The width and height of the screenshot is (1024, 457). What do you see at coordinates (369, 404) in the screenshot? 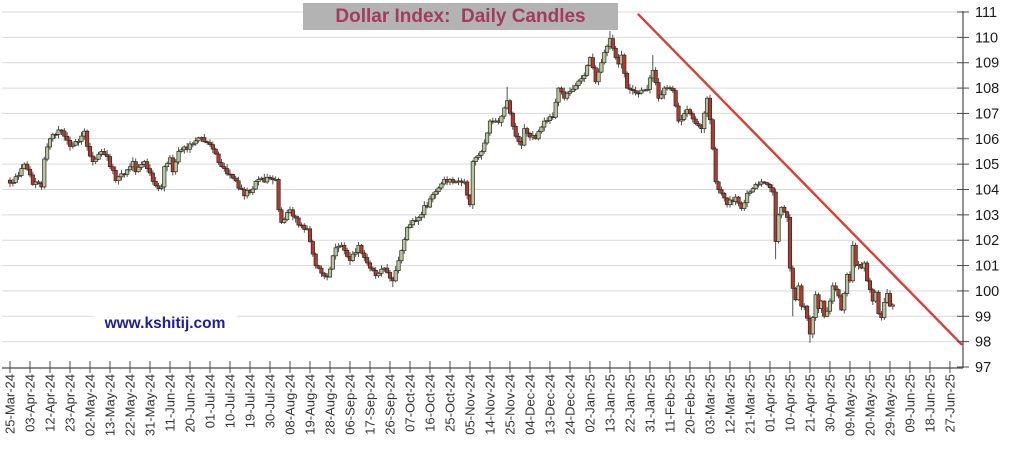
I see `svg-text: 17-Sep-24` at bounding box center [369, 404].